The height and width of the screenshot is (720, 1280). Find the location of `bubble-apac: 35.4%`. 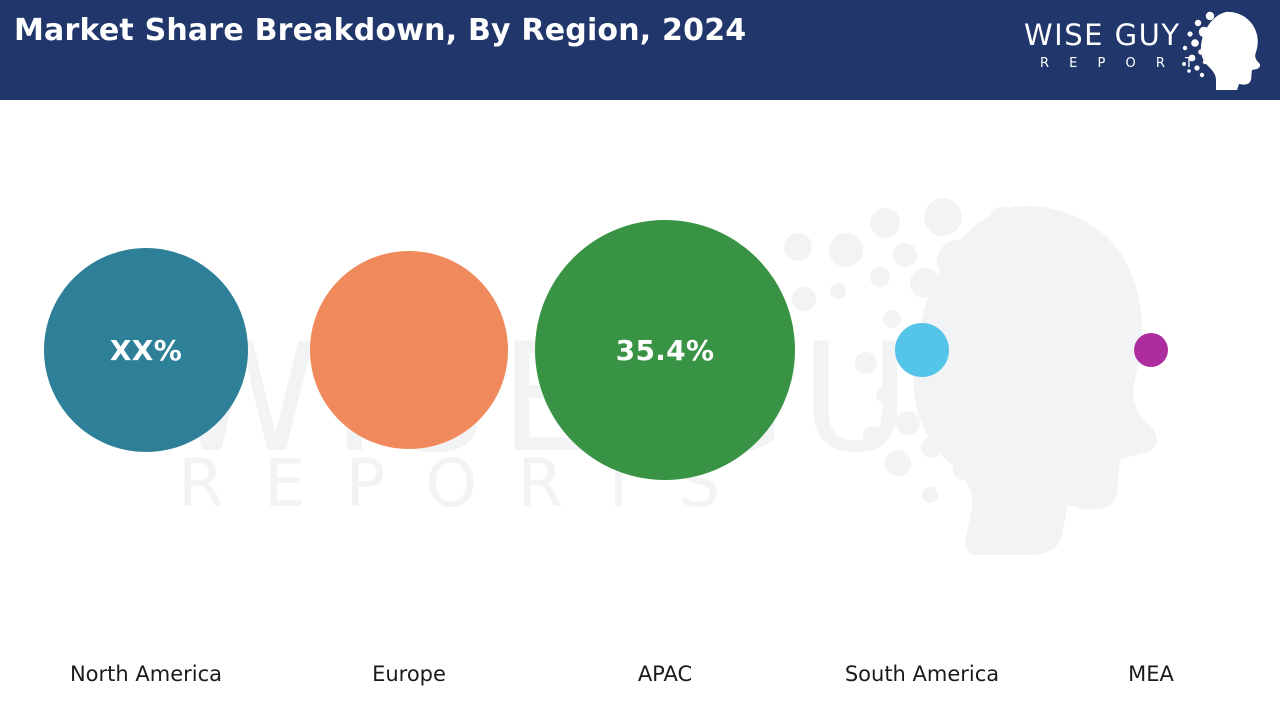

bubble-apac: 35.4% is located at coordinates (665, 350).